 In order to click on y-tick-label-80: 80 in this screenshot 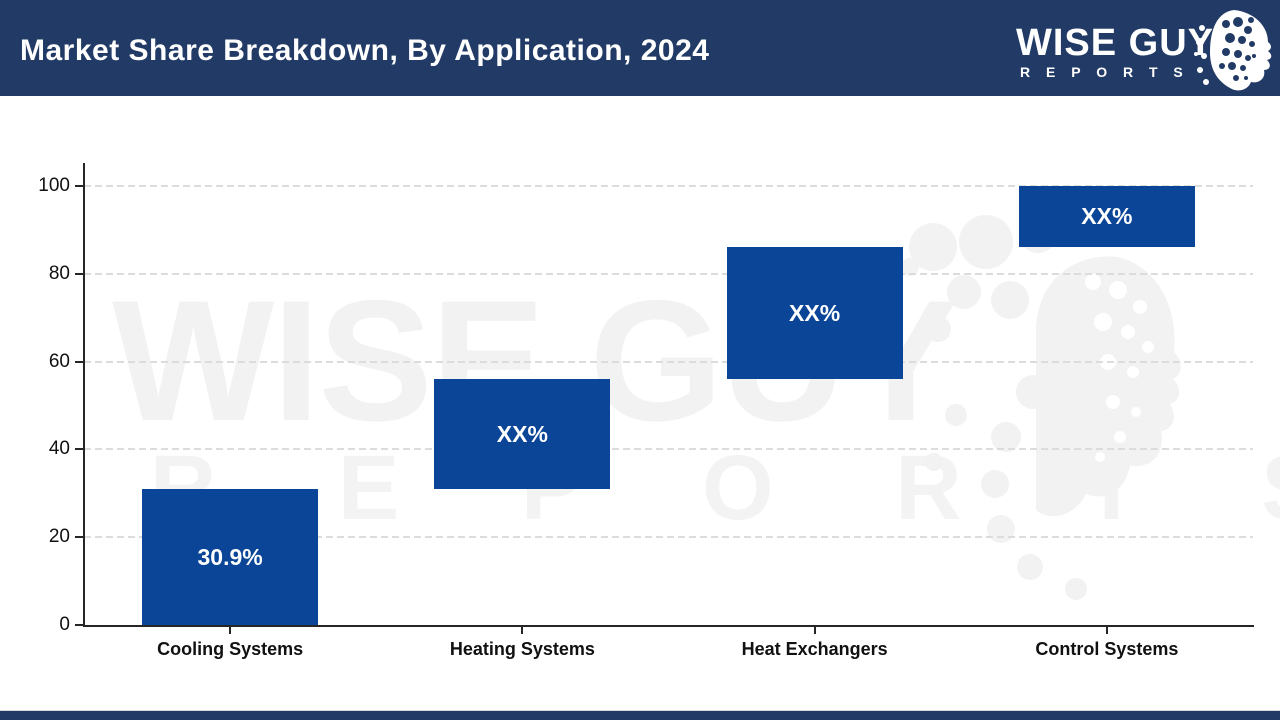, I will do `click(59, 273)`.